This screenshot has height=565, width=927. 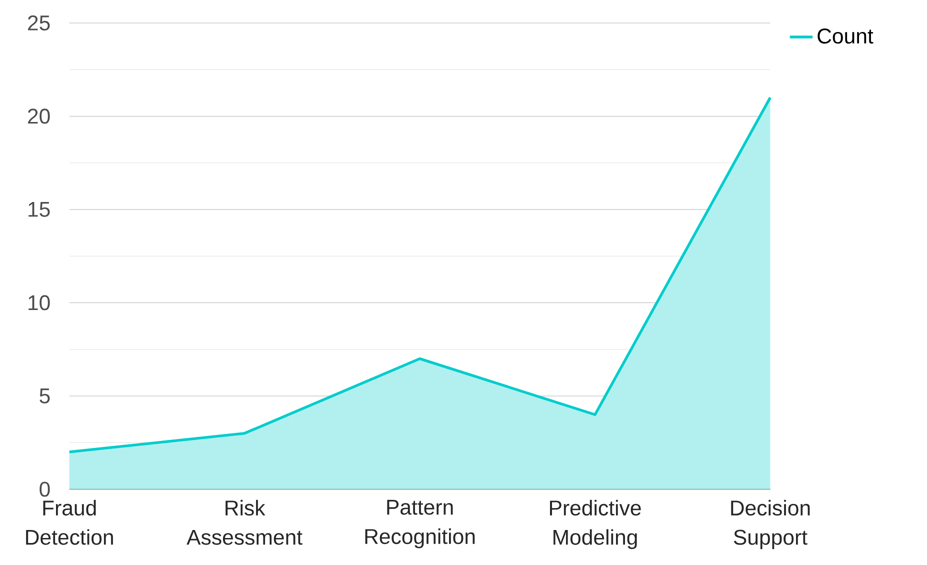 I want to click on x-tick-label: Fraud Detection, so click(x=69, y=522).